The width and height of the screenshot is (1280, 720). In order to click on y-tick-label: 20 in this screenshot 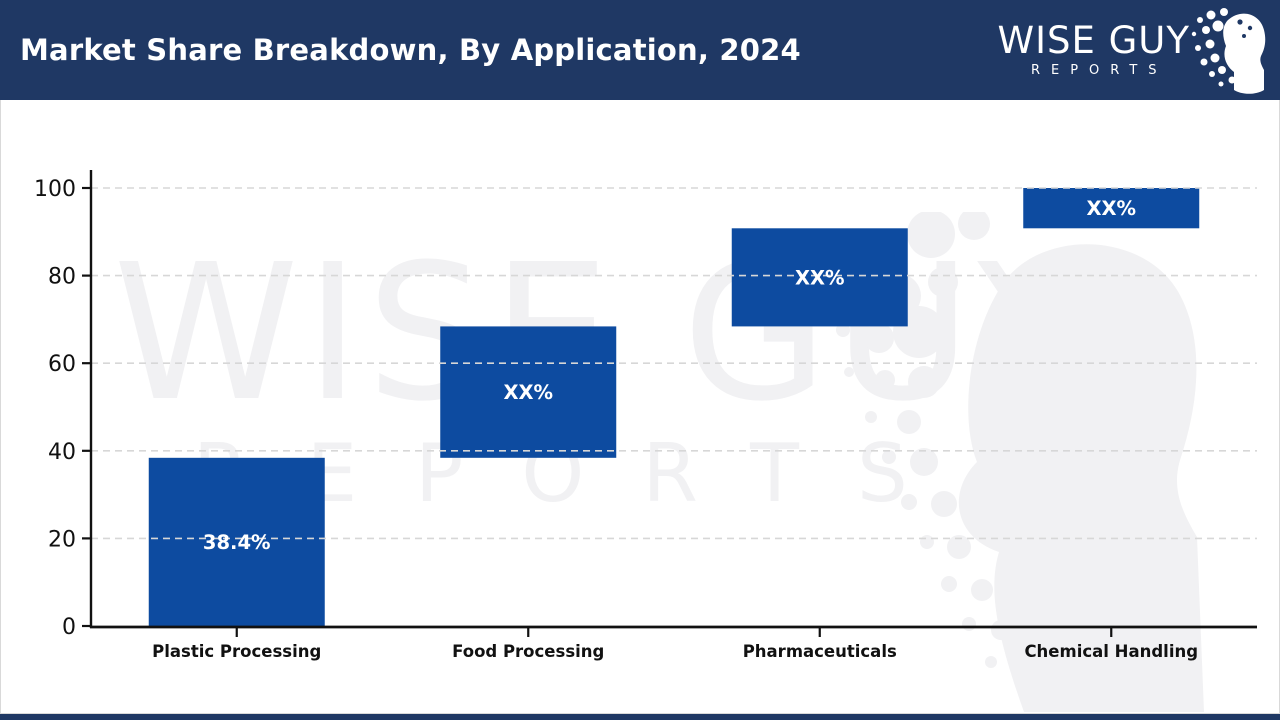, I will do `click(62, 539)`.